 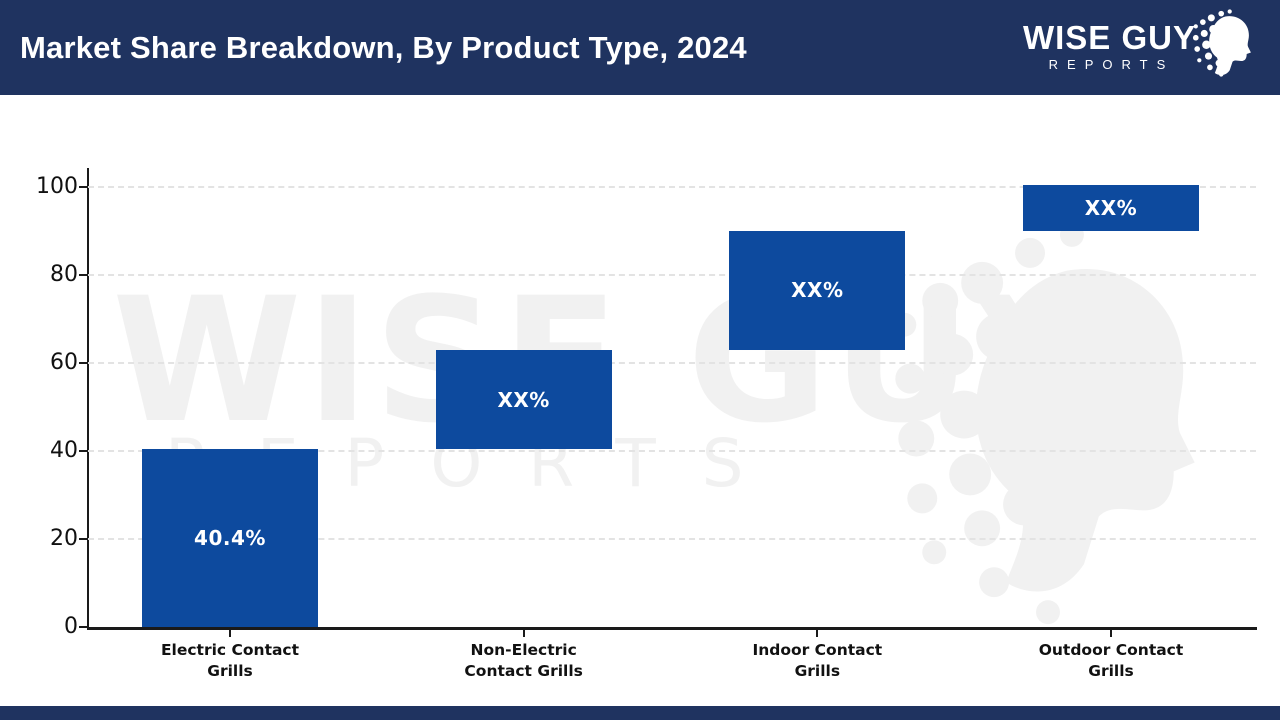 What do you see at coordinates (523, 660) in the screenshot?
I see `x-category-label: Non-Electric Contact Grills` at bounding box center [523, 660].